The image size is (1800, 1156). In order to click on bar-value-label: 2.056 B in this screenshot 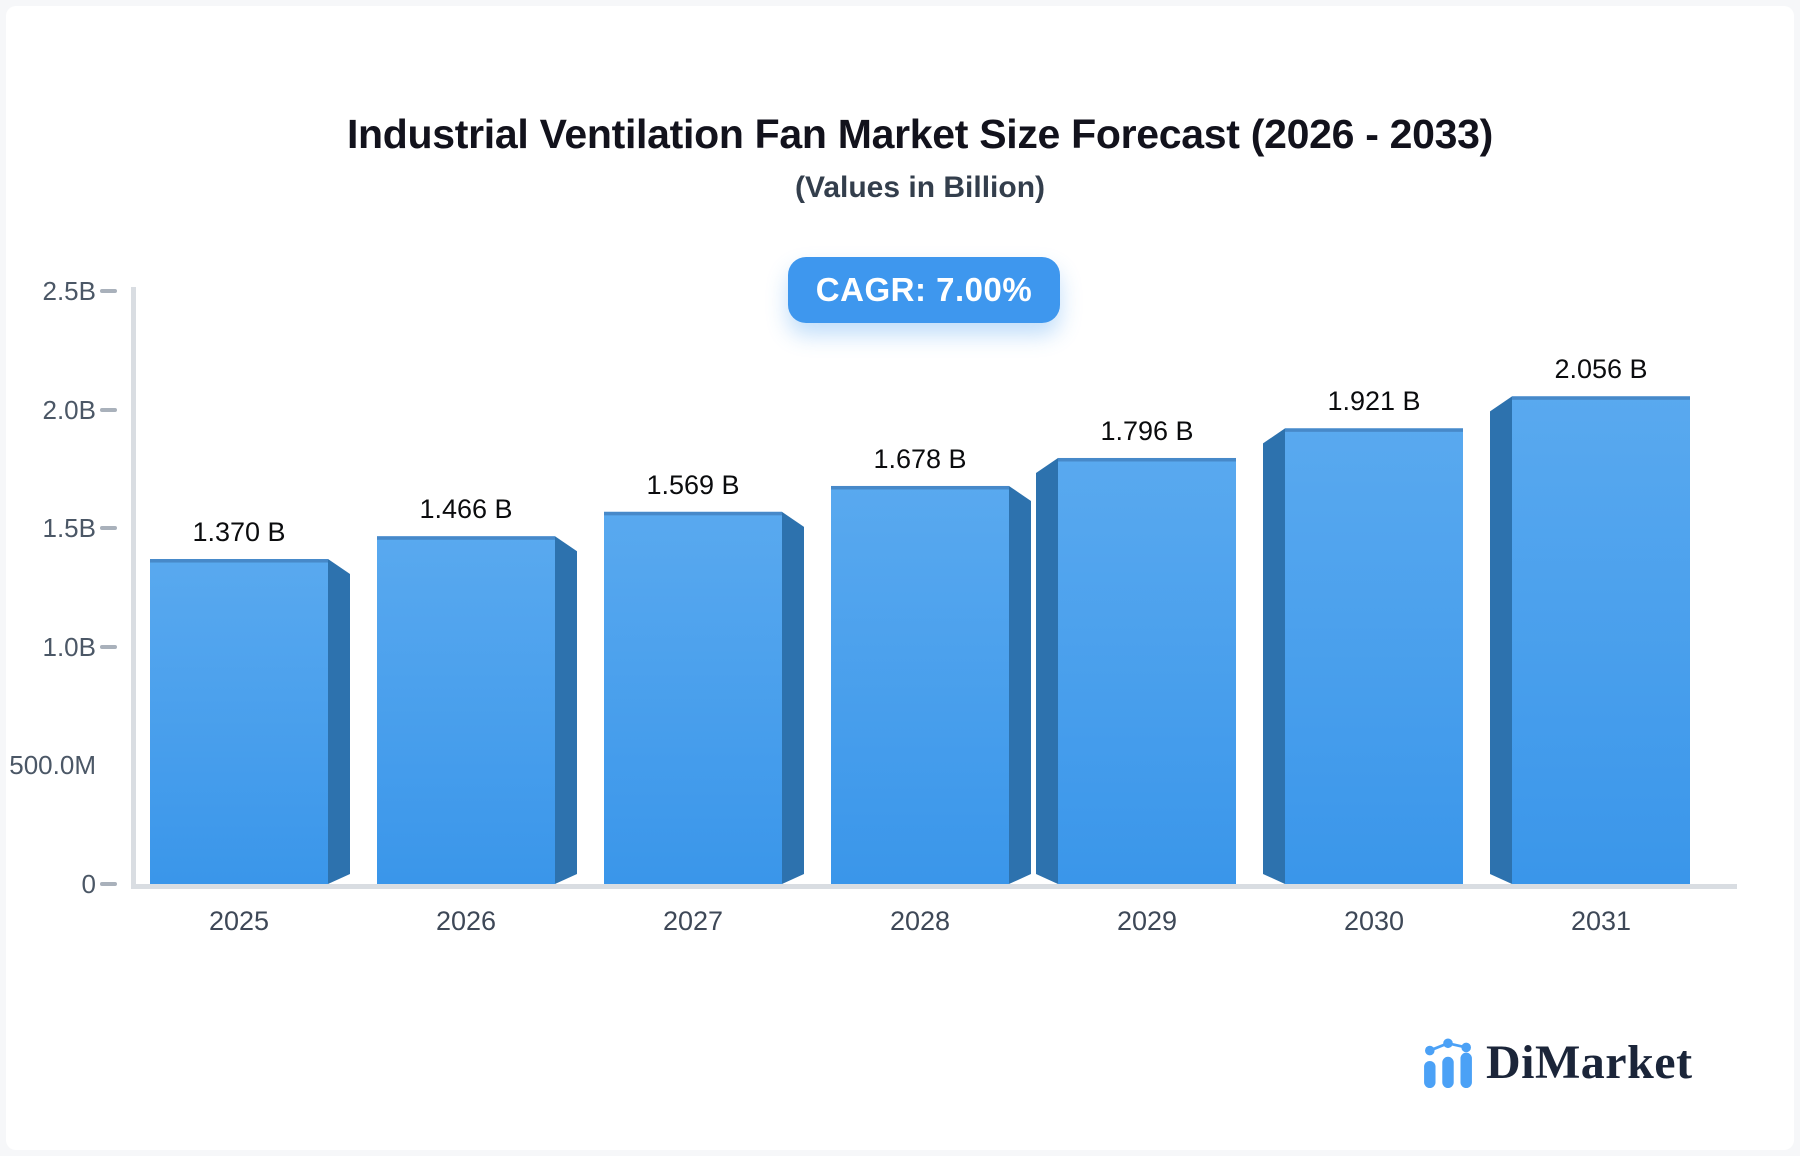, I will do `click(1601, 369)`.